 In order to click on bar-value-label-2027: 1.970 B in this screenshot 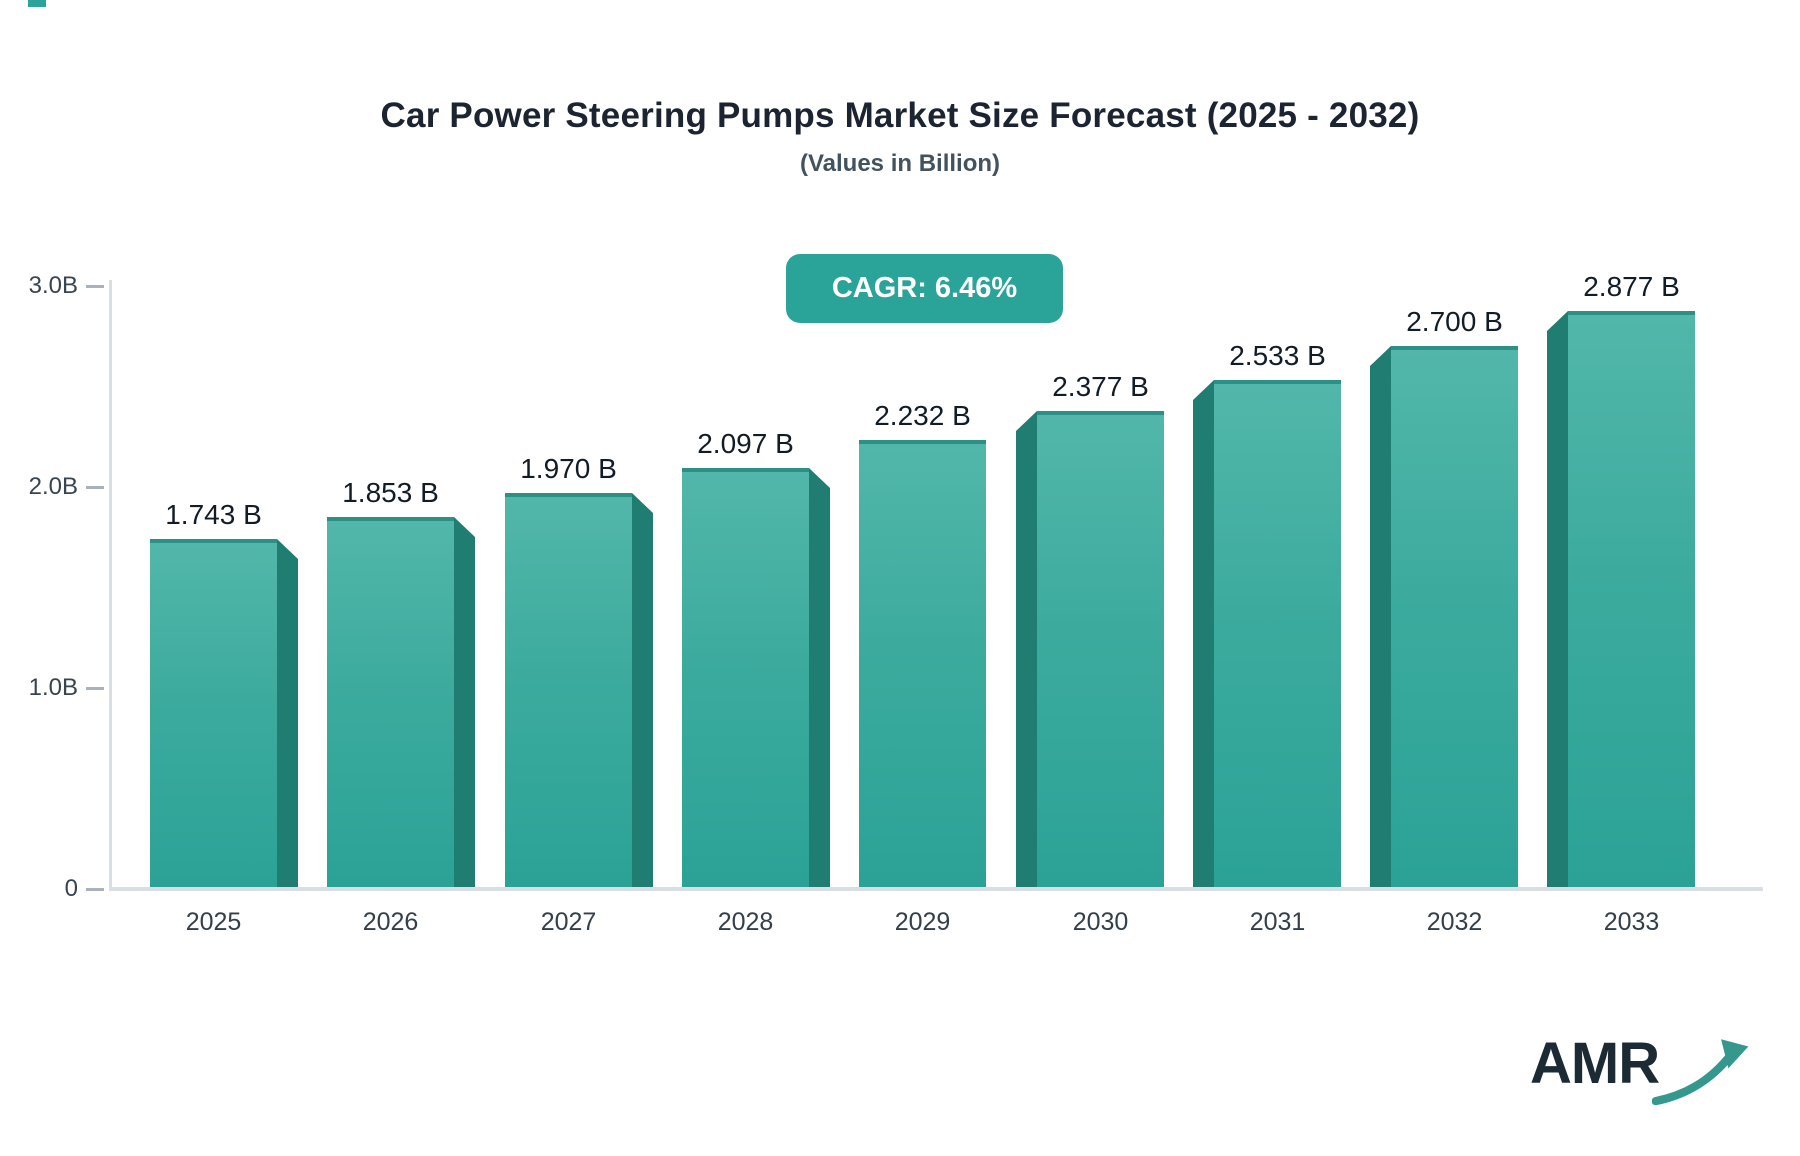, I will do `click(568, 468)`.